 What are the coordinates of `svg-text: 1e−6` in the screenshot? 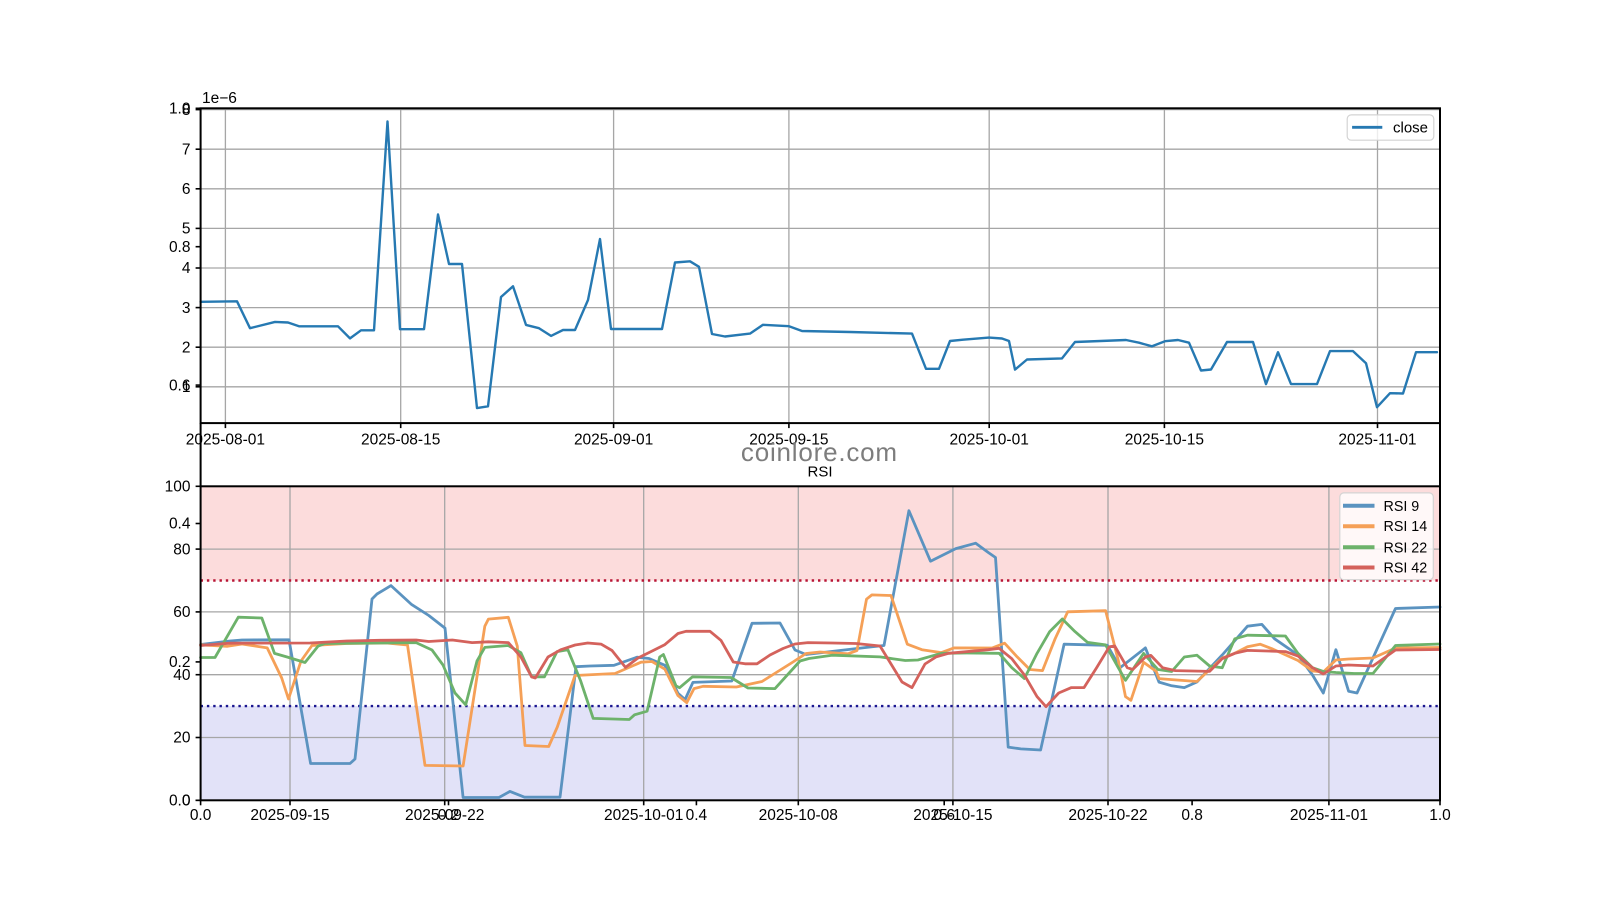 It's located at (219, 98).